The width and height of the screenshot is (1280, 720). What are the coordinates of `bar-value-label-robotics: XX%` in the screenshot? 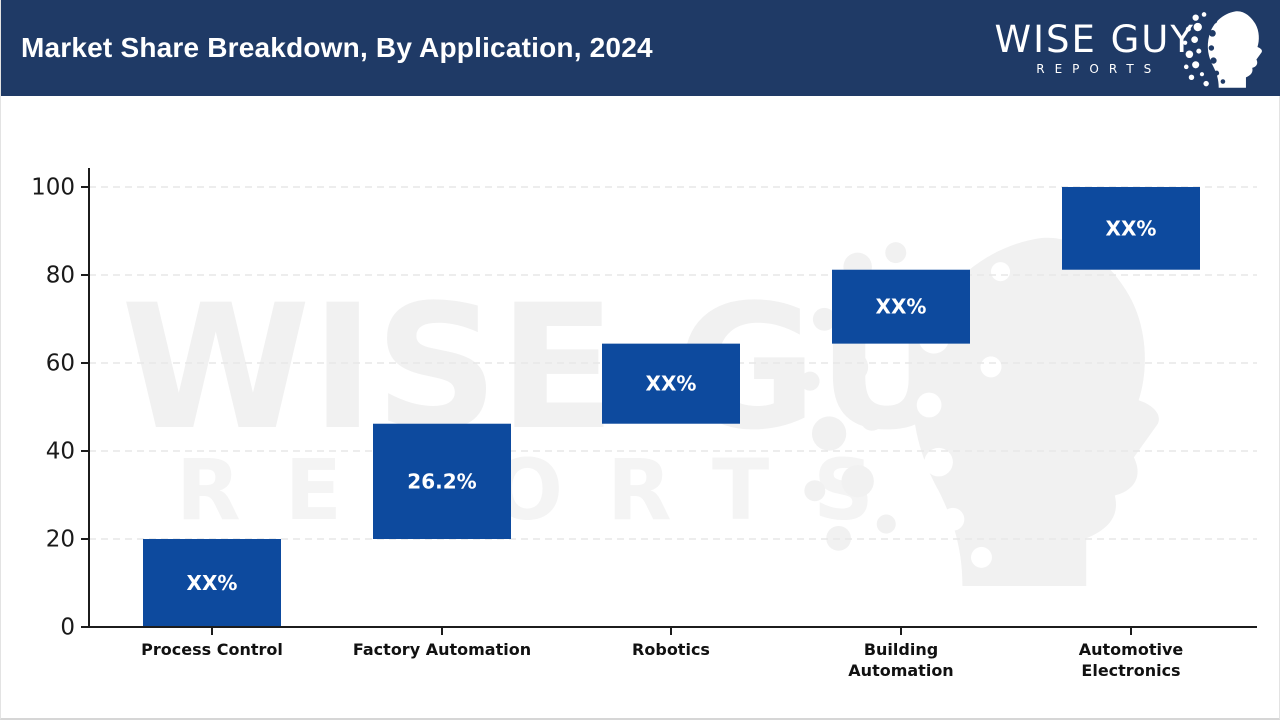 It's located at (671, 384).